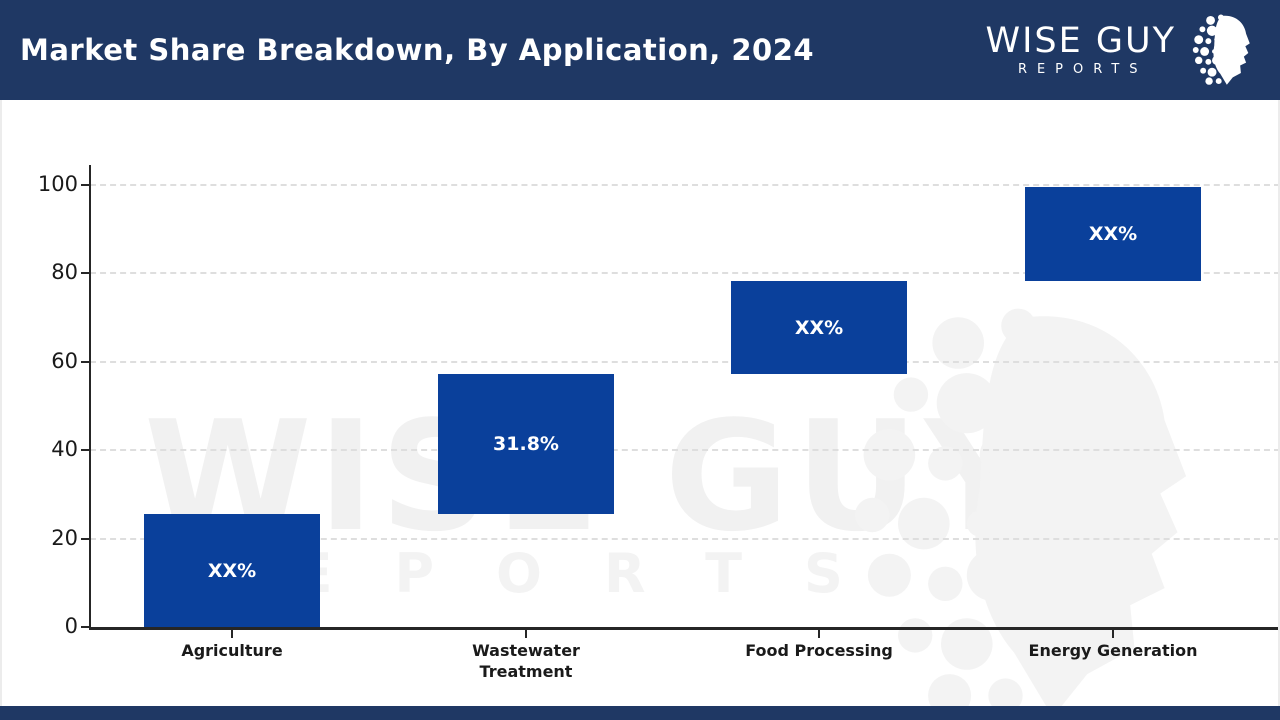 This screenshot has width=1280, height=720. What do you see at coordinates (526, 650) in the screenshot?
I see `x-category-label-line: Wastewater` at bounding box center [526, 650].